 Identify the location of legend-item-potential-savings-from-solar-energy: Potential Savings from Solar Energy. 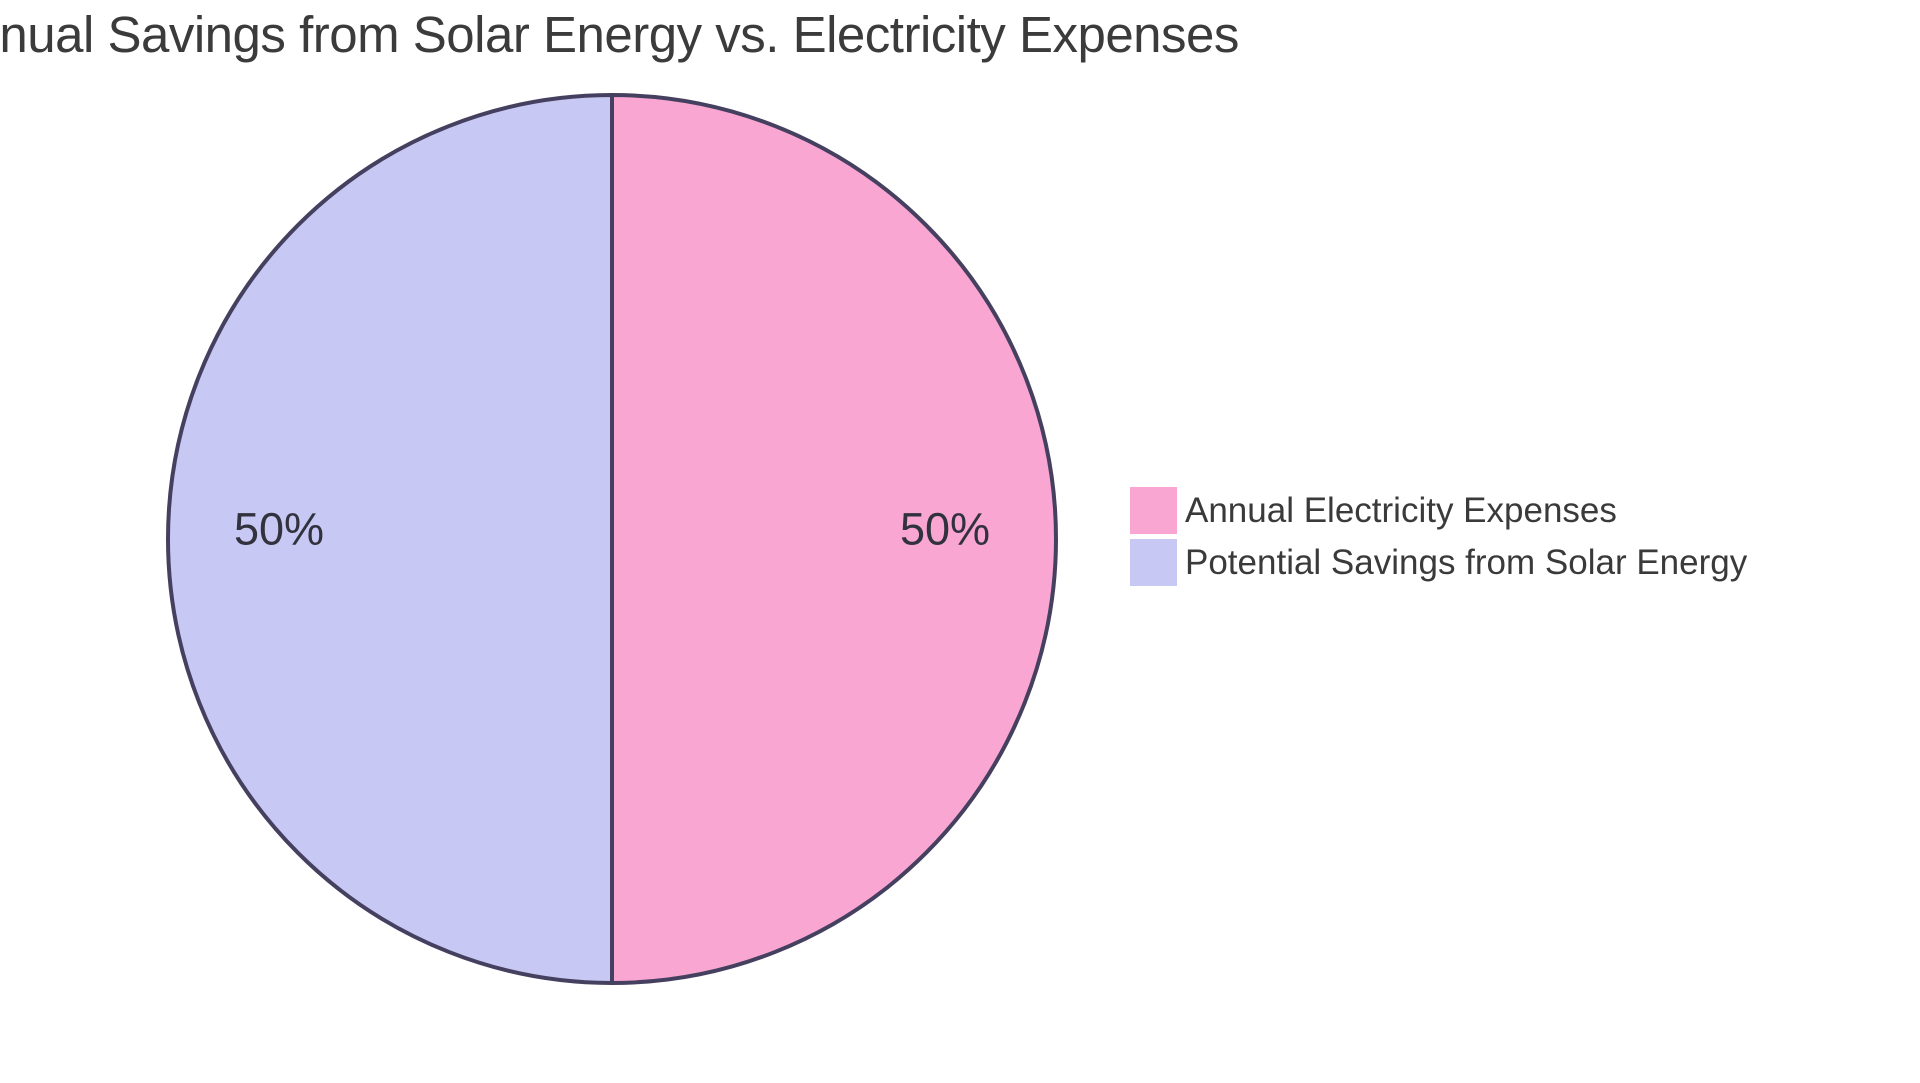
(1438, 562).